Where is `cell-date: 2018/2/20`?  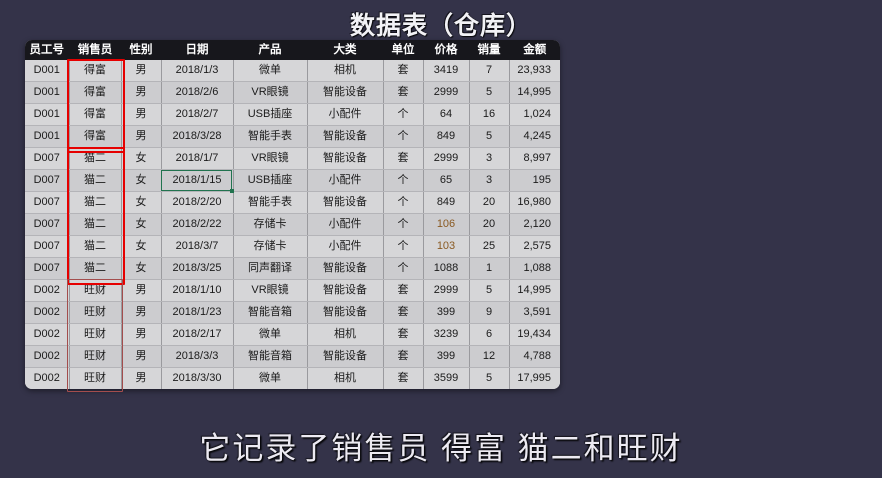
cell-date: 2018/2/20 is located at coordinates (197, 202).